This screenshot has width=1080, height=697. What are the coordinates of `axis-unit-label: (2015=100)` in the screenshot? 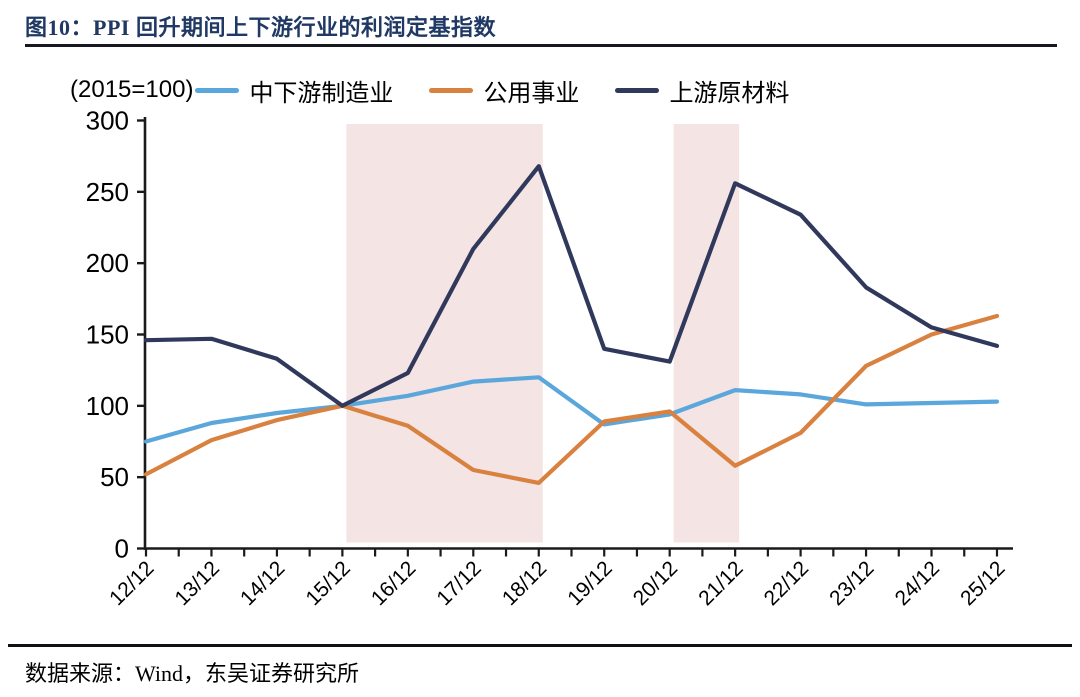 It's located at (132, 89).